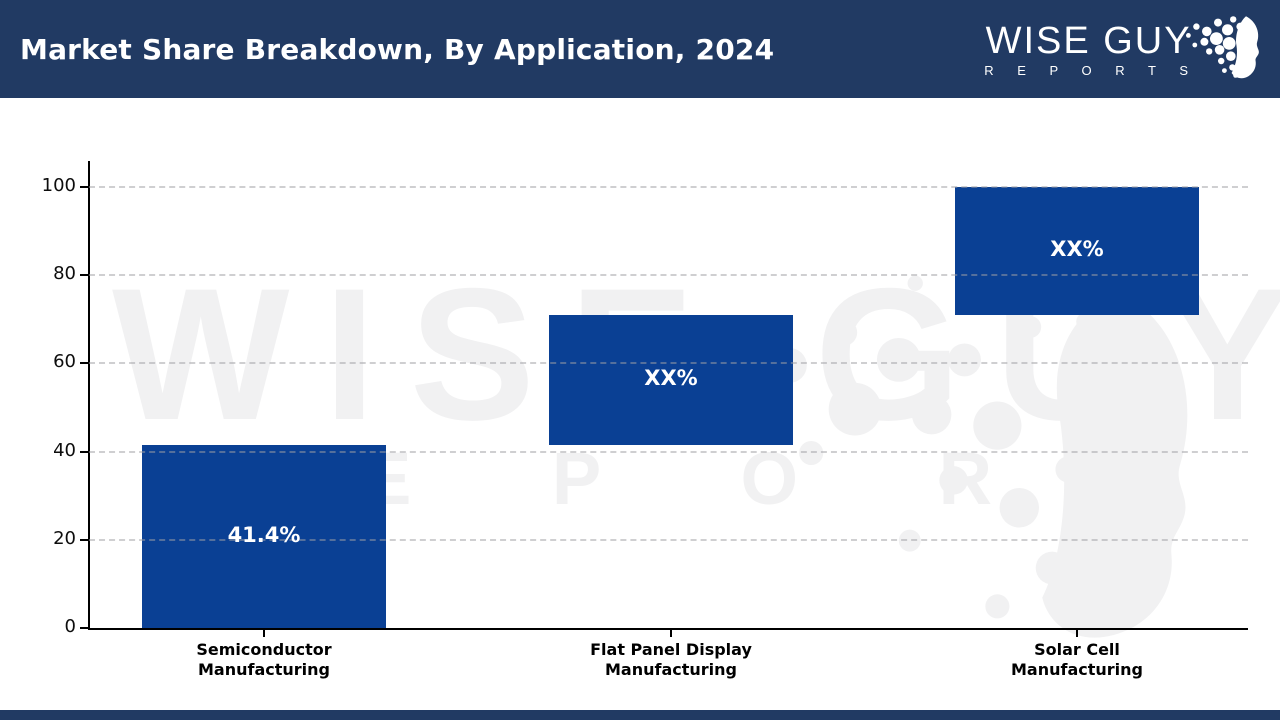  What do you see at coordinates (1088, 40) in the screenshot?
I see `logo-wordmark-line1: WISE GUY` at bounding box center [1088, 40].